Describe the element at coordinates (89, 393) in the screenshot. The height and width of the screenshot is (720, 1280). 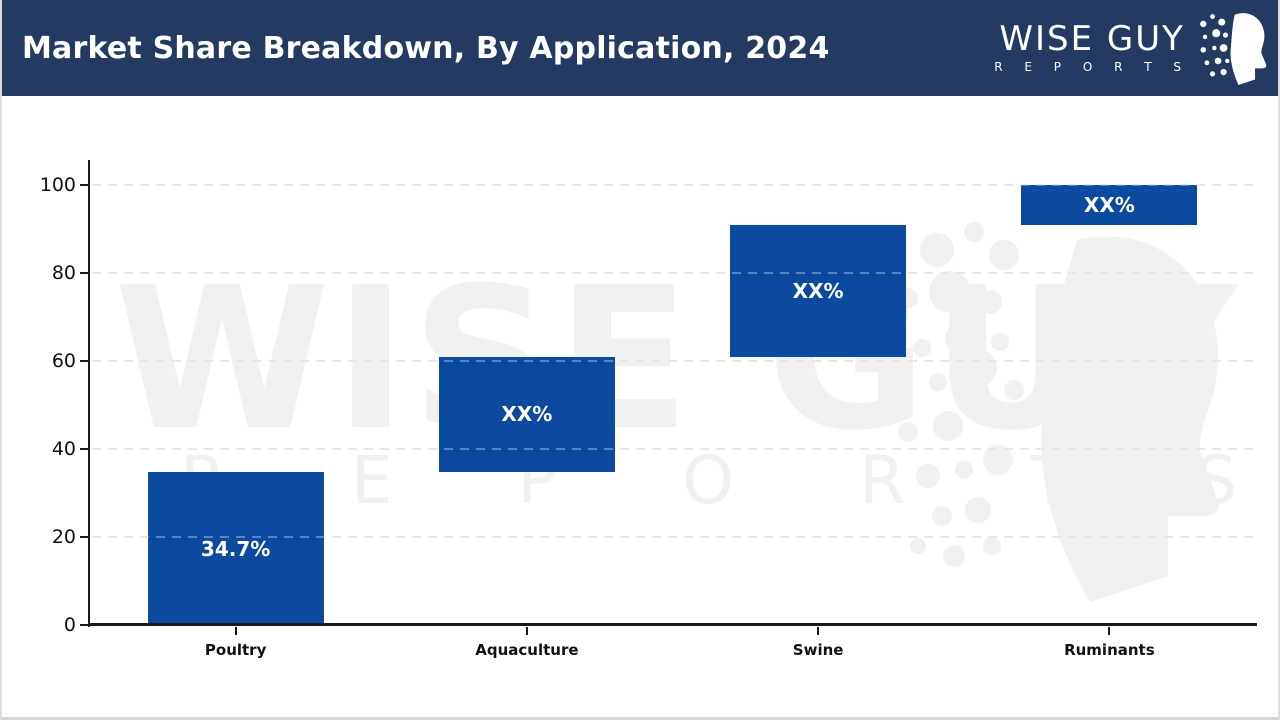
I see `y-axis-line` at that location.